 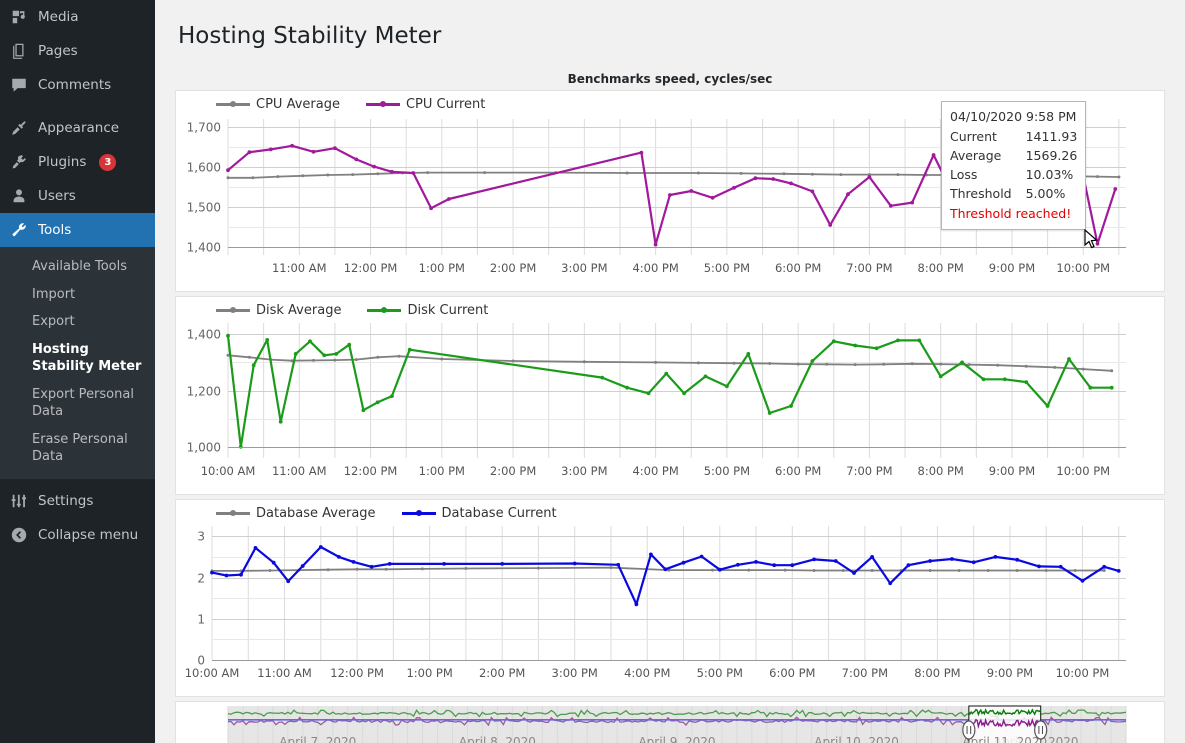 What do you see at coordinates (54, 294) in the screenshot?
I see `submenu-item-import: Import` at bounding box center [54, 294].